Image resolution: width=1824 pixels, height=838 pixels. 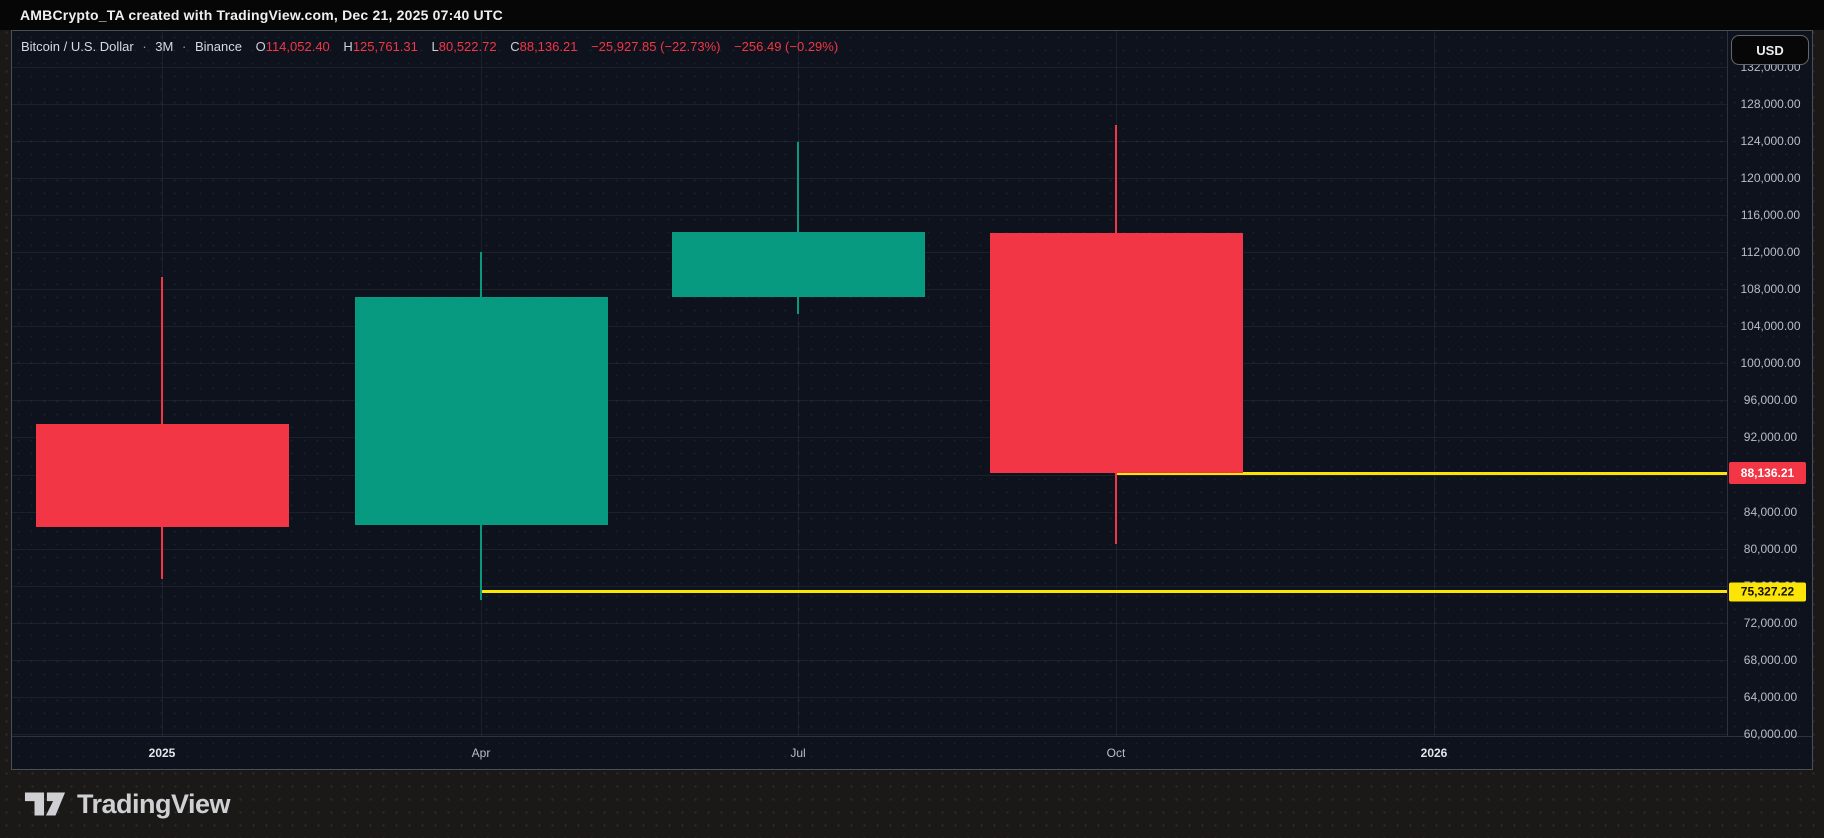 What do you see at coordinates (162, 753) in the screenshot?
I see `time-tick-label: 2025` at bounding box center [162, 753].